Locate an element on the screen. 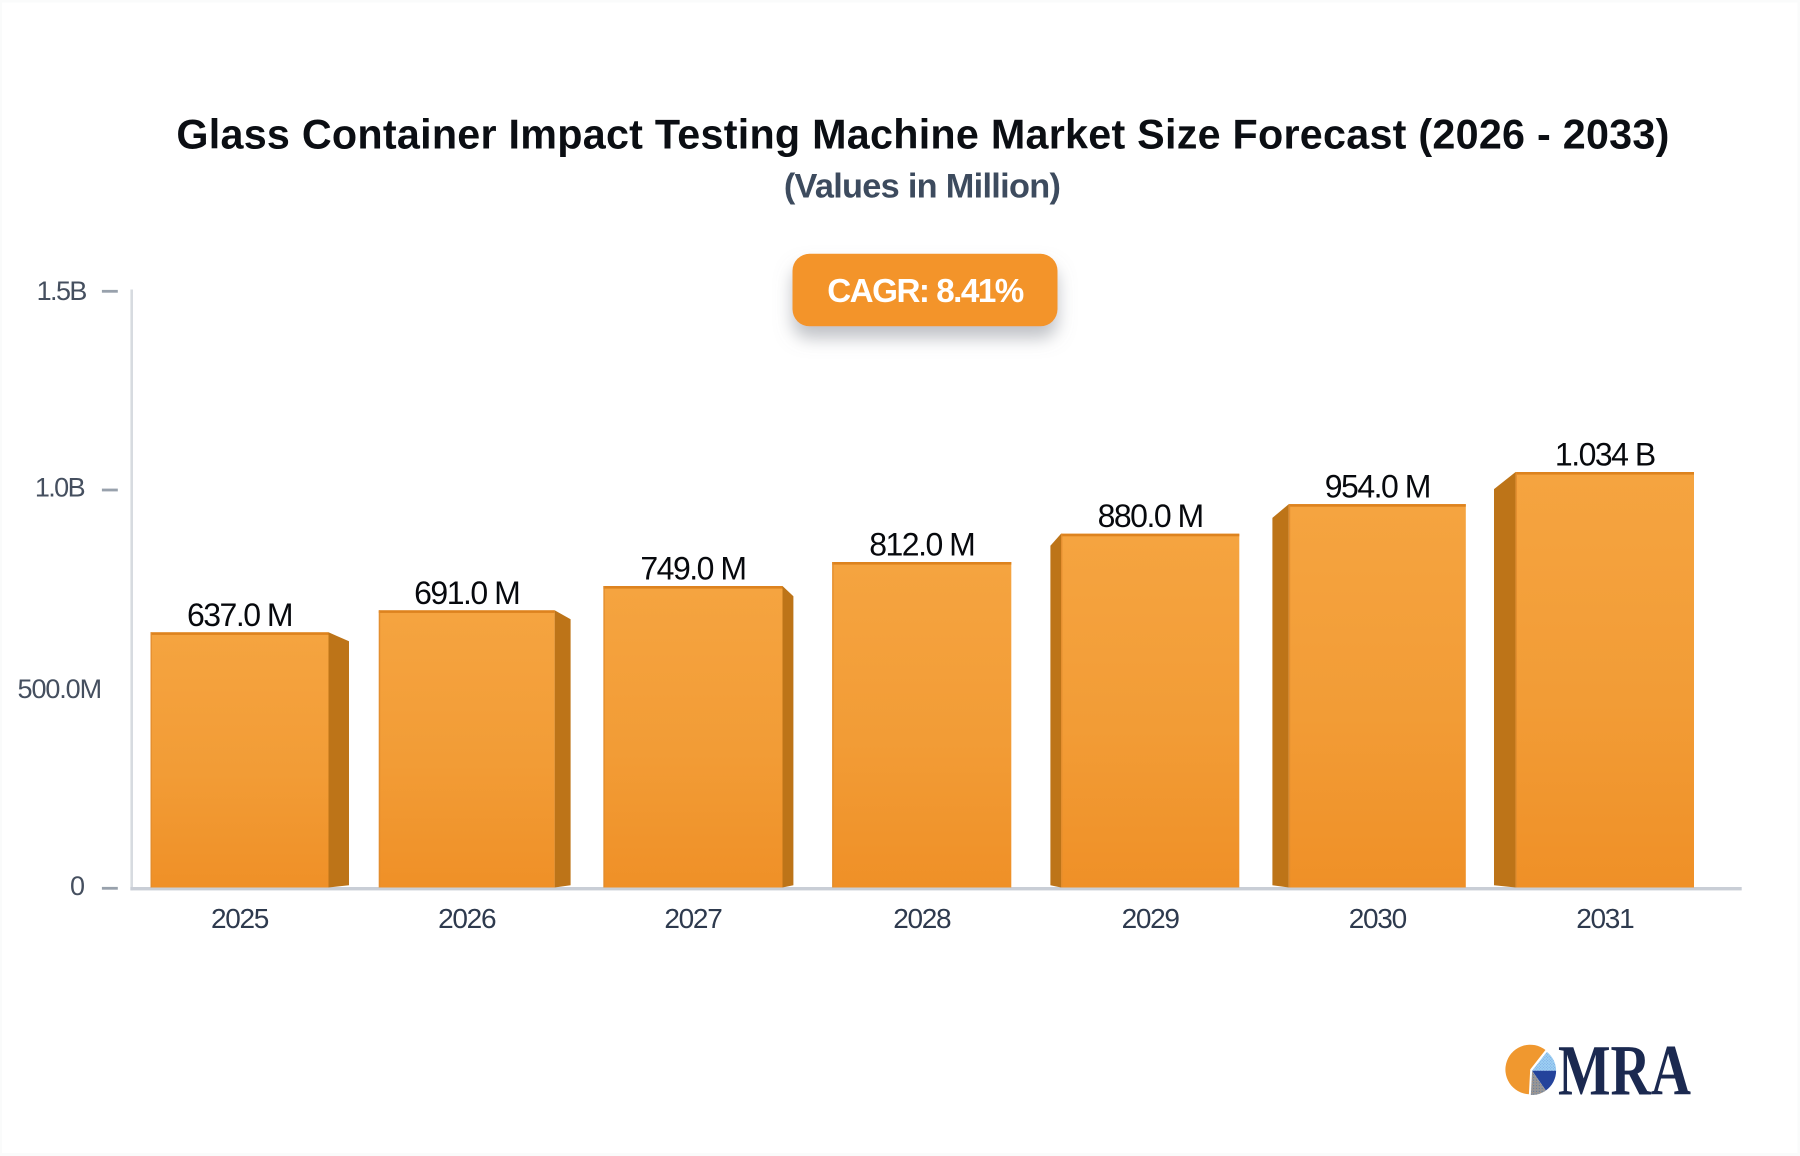 This screenshot has width=1800, height=1156. svg-text: 2026 is located at coordinates (467, 918).